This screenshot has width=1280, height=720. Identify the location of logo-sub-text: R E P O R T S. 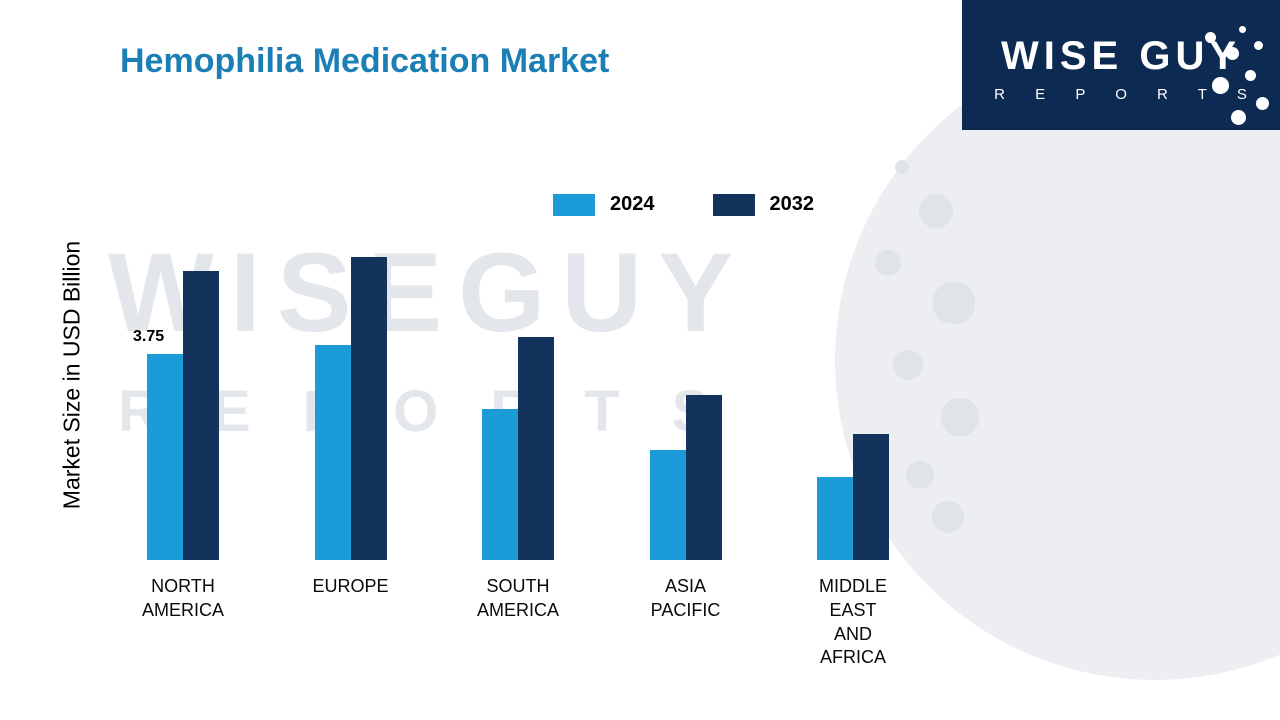
(1127, 94).